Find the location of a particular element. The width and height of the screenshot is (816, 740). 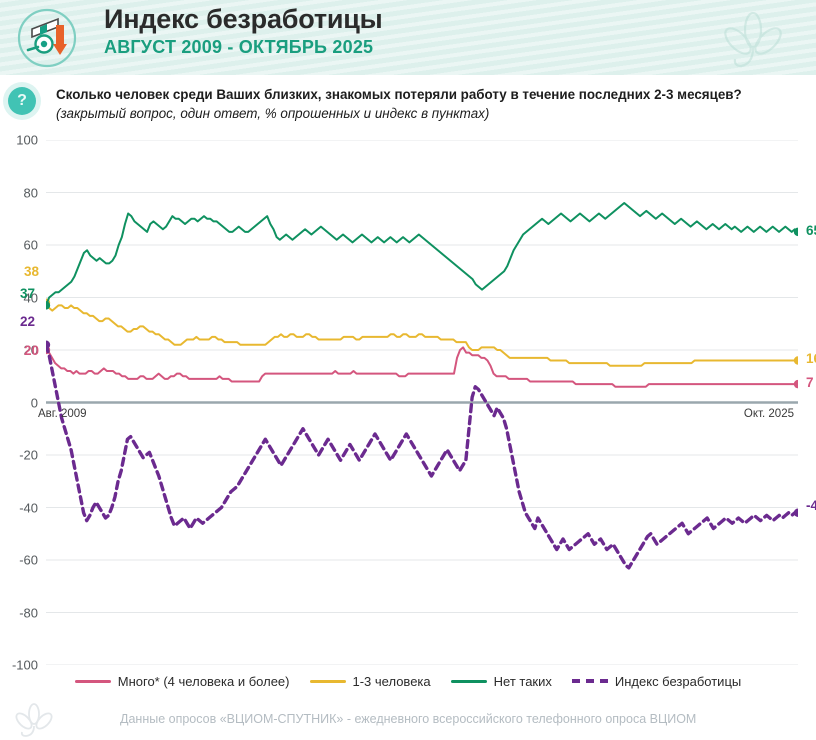

start-value-label: 20 is located at coordinates (32, 350).